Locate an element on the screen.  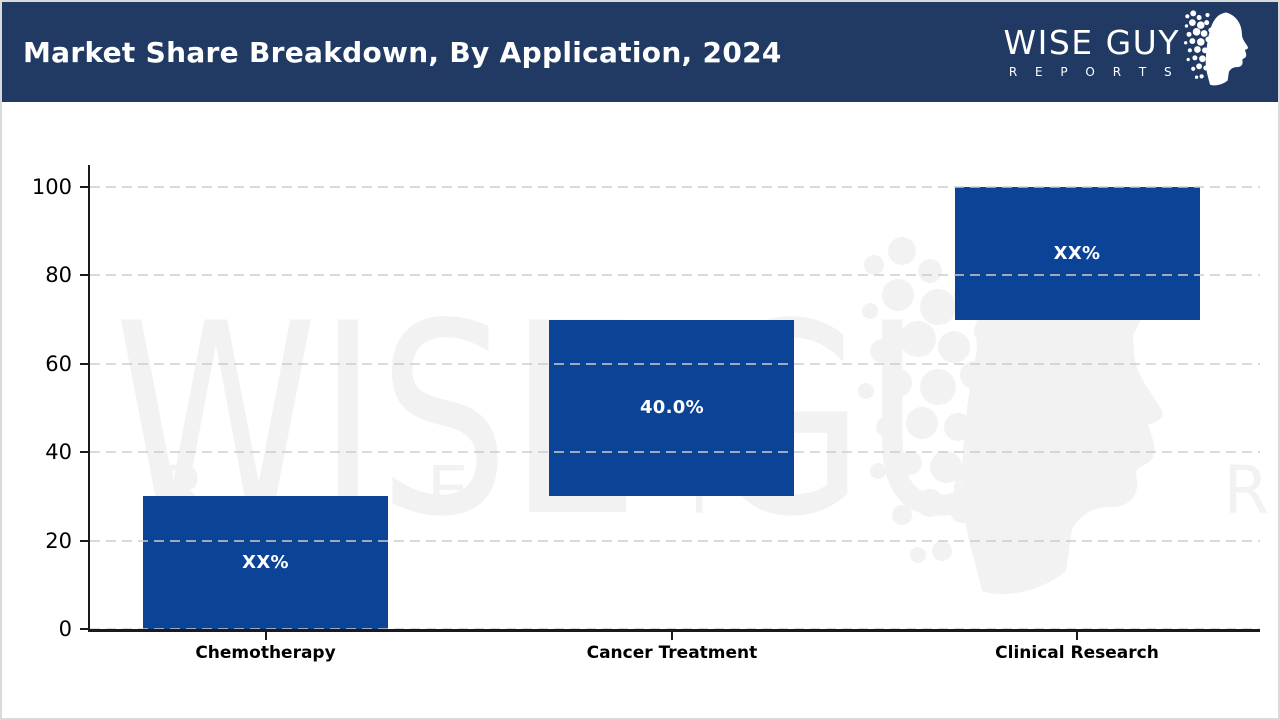
wise-guy-logo: WISE GUY R E P O R T S is located at coordinates (1128, 52).